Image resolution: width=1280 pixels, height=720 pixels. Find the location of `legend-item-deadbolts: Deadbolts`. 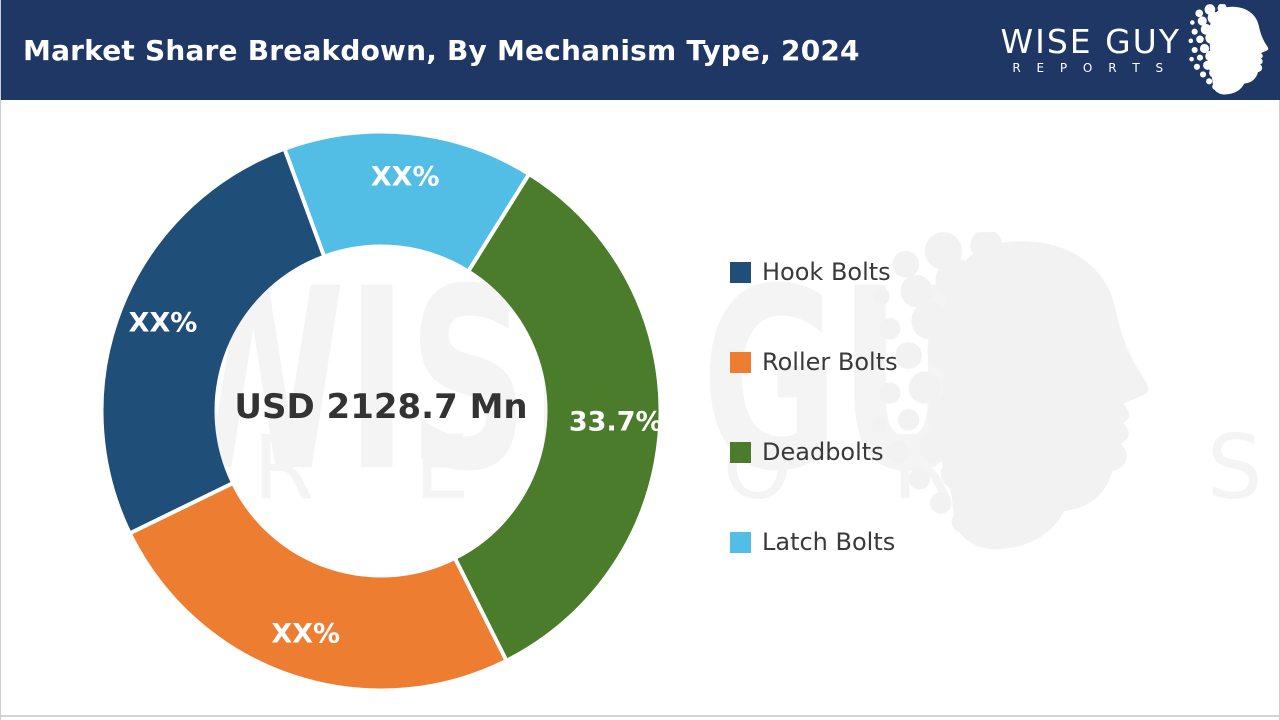

legend-item-deadbolts: Deadbolts is located at coordinates (814, 452).